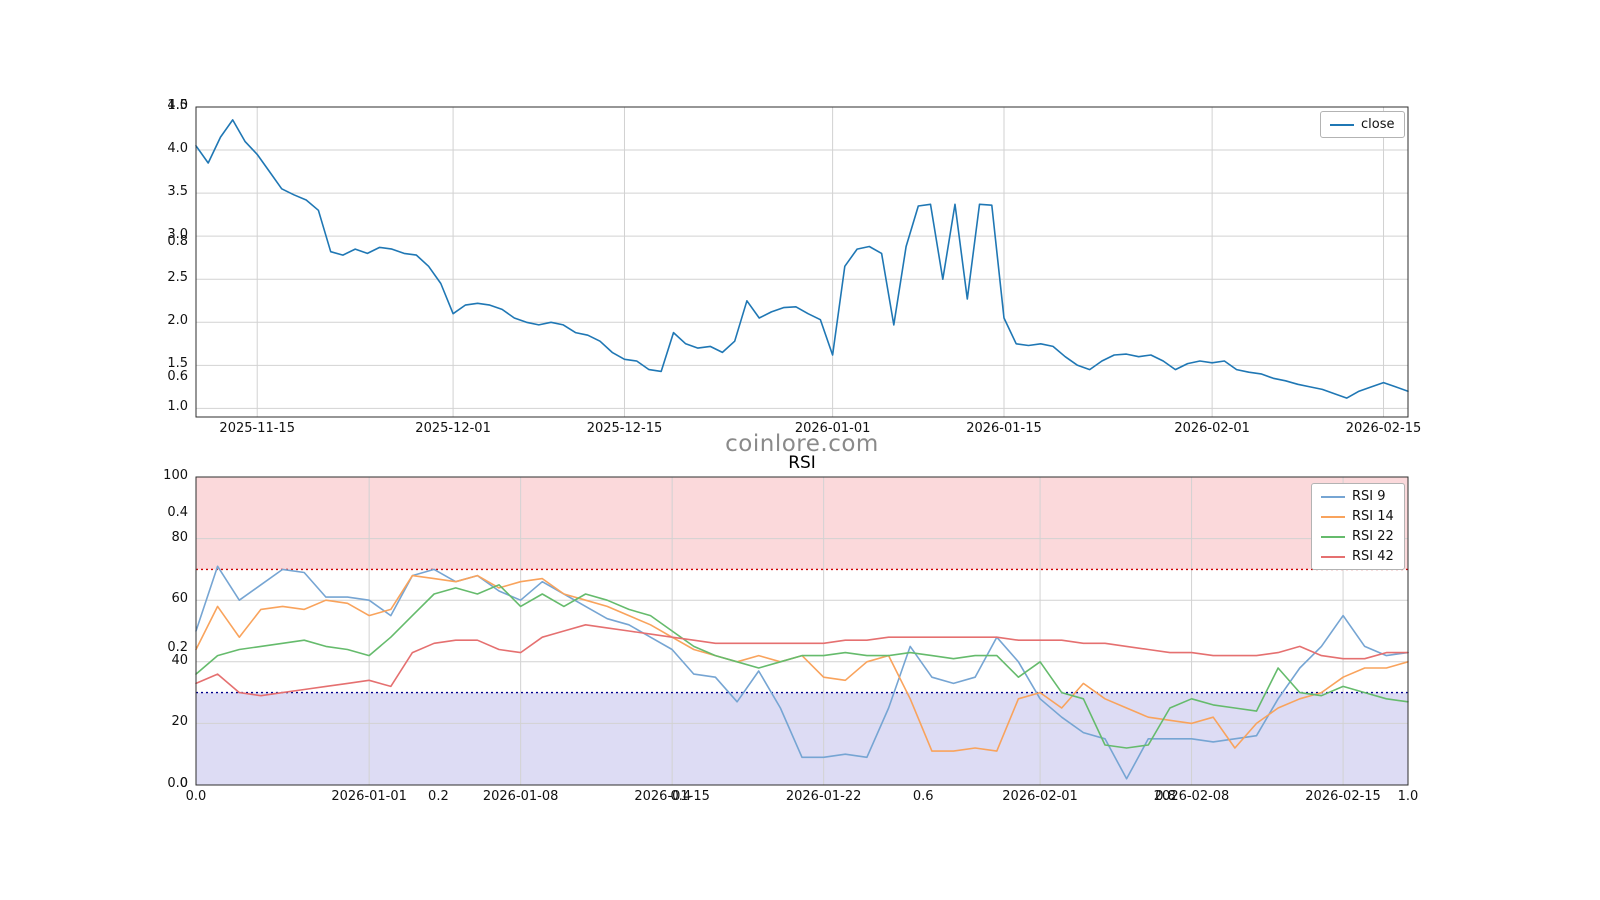 The width and height of the screenshot is (1600, 900). What do you see at coordinates (1333, 556) in the screenshot?
I see `rsi-42-line-sample-icon` at bounding box center [1333, 556].